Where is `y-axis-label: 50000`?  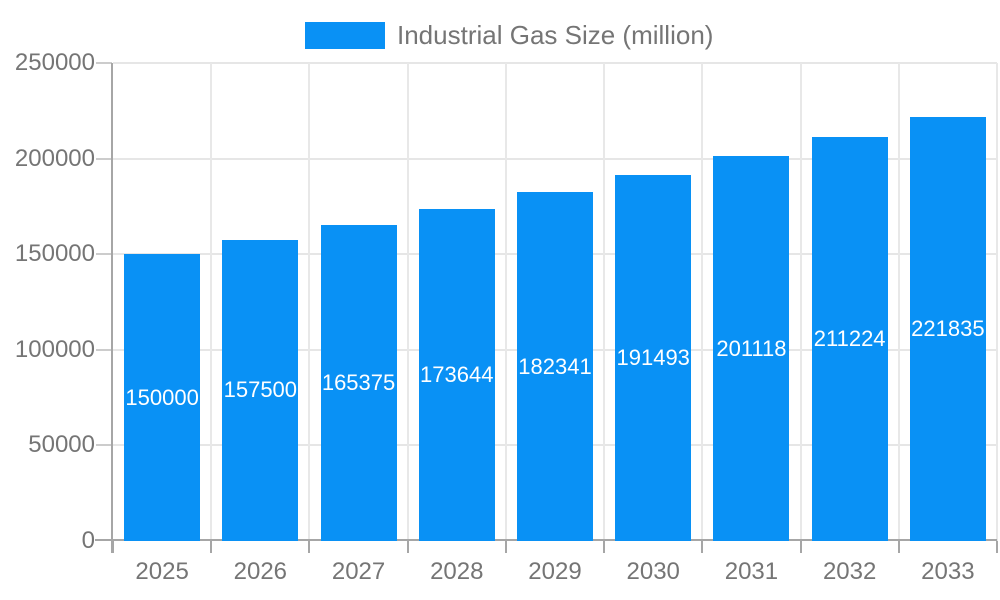 y-axis-label: 50000 is located at coordinates (61, 445).